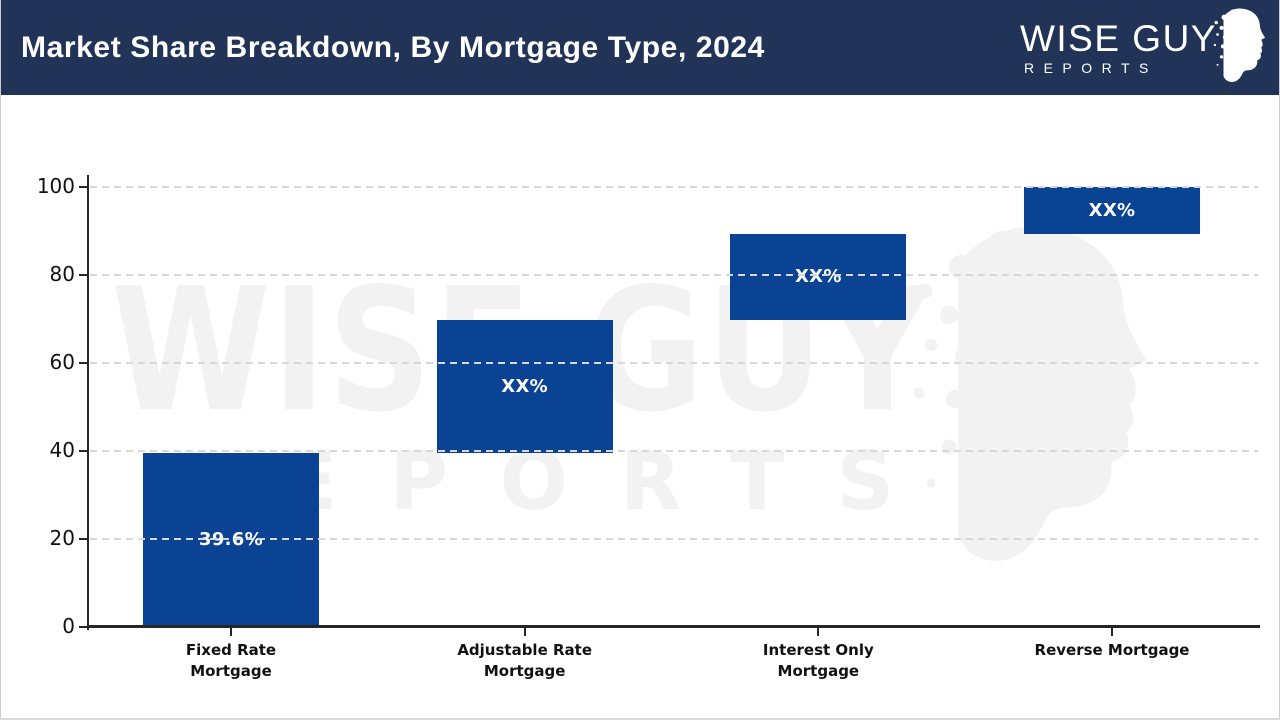 Image resolution: width=1280 pixels, height=720 pixels. What do you see at coordinates (1090, 68) in the screenshot?
I see `logo-subtitle: REPORTS` at bounding box center [1090, 68].